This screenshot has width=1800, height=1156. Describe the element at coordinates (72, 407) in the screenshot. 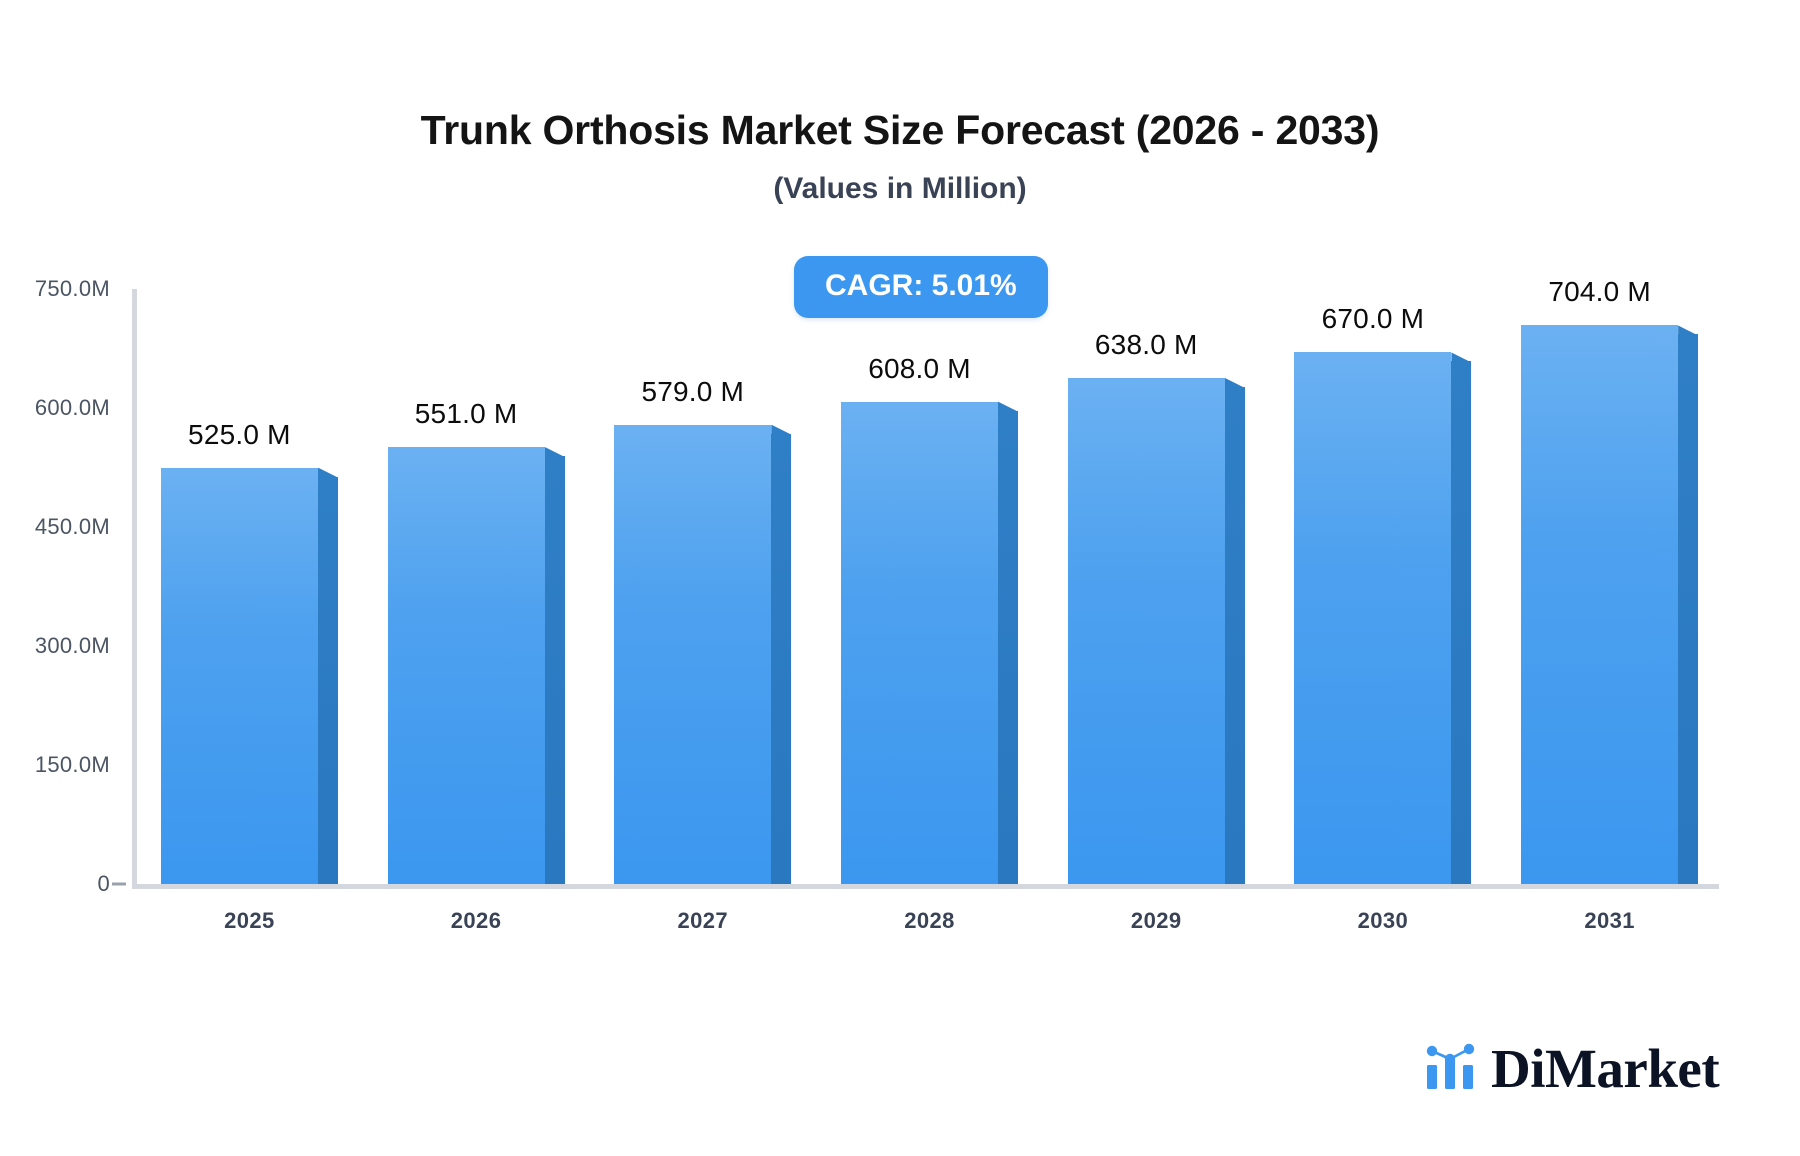

I see `y-axis-tick-label: 600.0M` at that location.